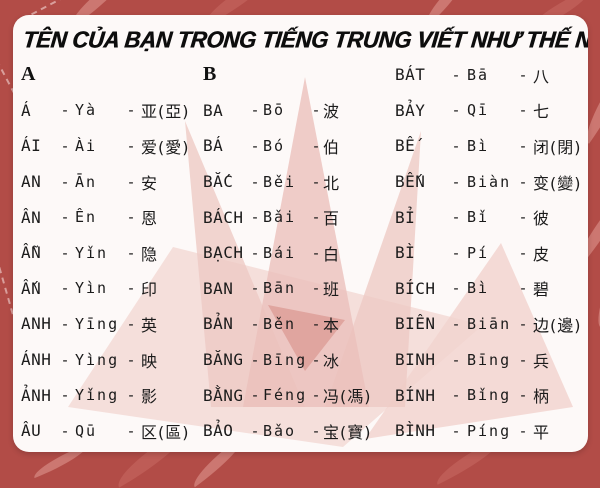  Describe the element at coordinates (112, 146) in the screenshot. I see `table-row: ÁI - Ài - 爱(愛)` at that location.